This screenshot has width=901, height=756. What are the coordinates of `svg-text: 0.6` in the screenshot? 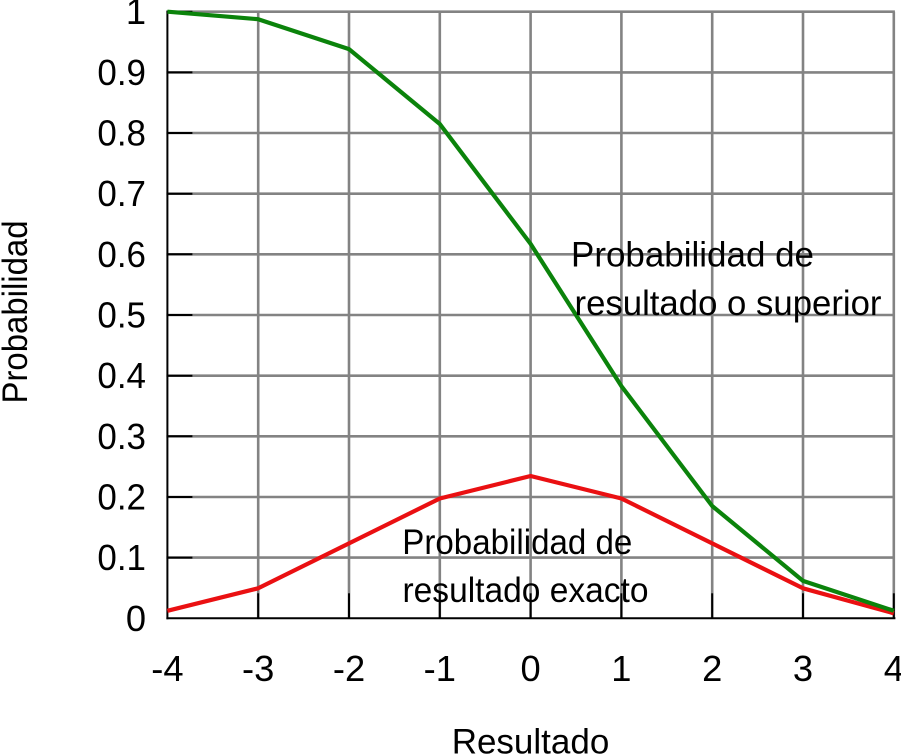 It's located at (121, 254).